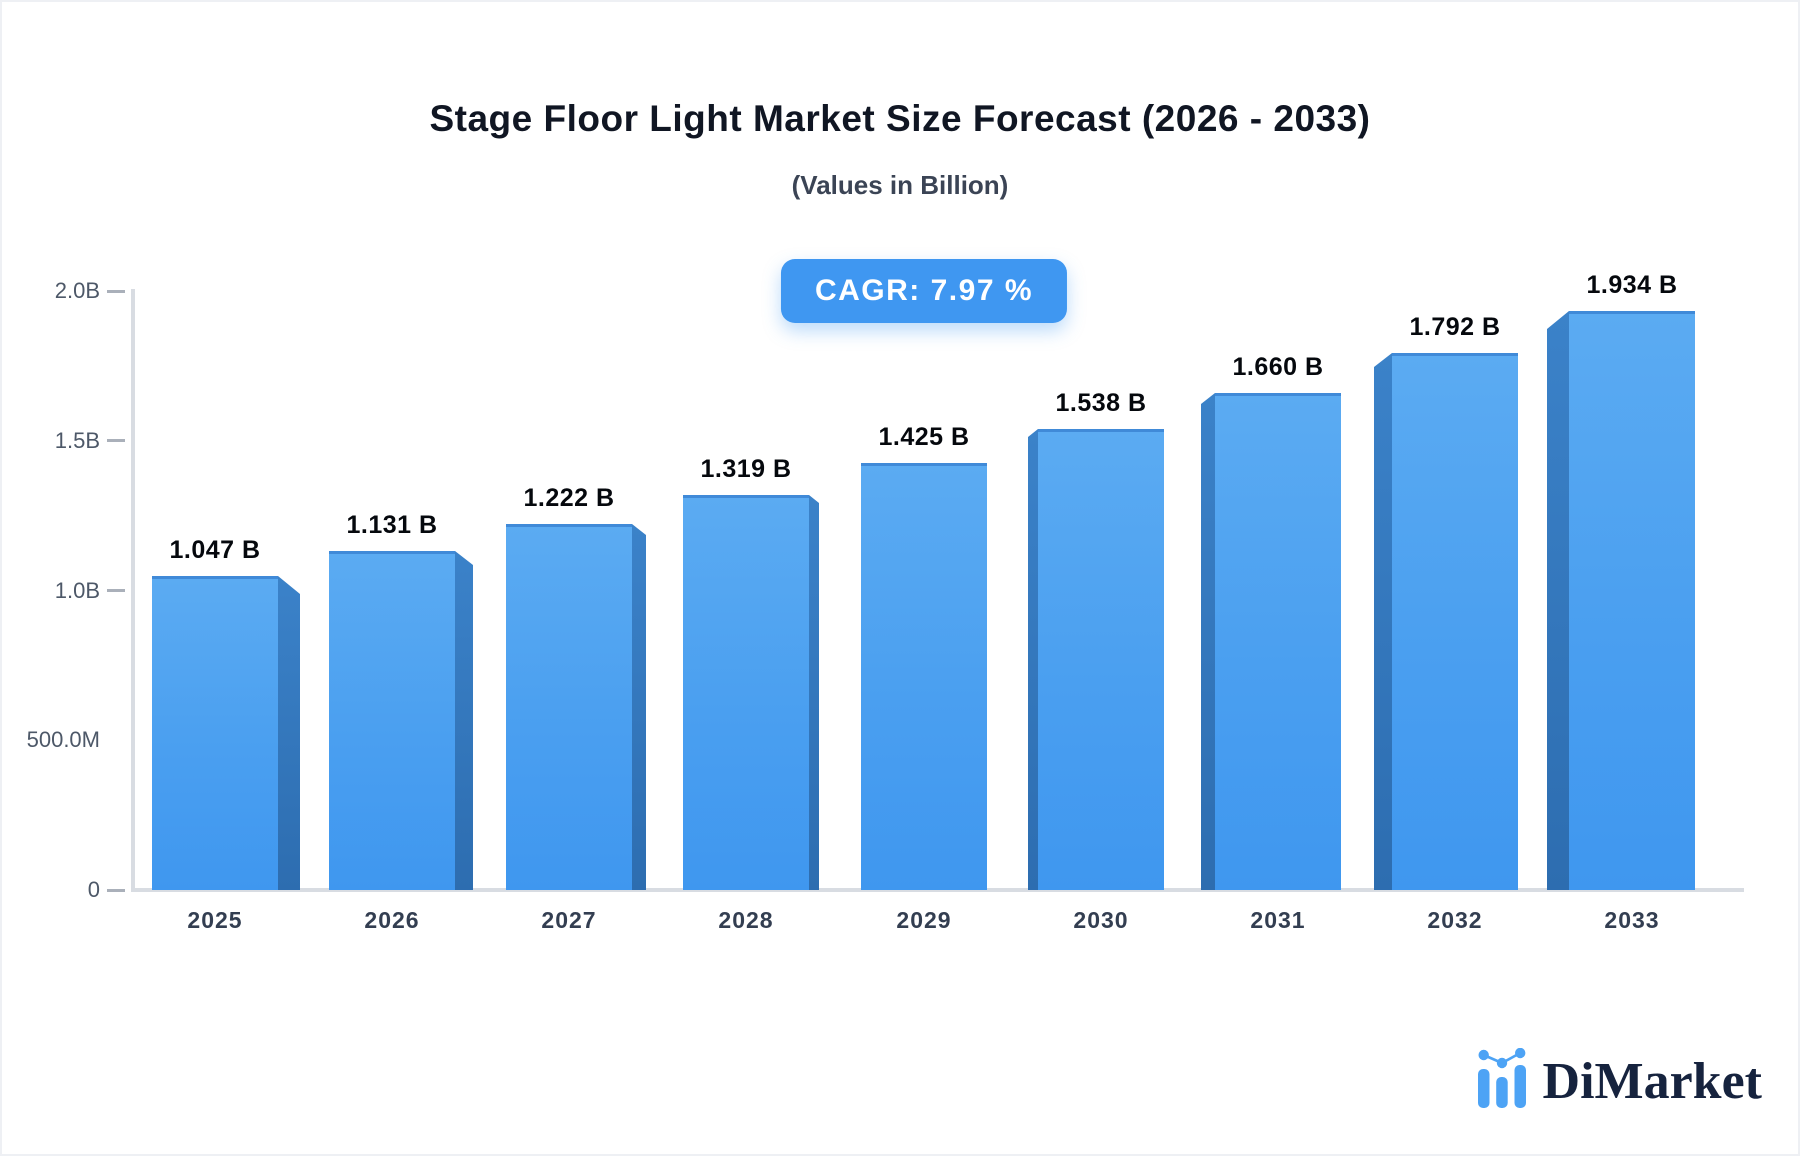 The width and height of the screenshot is (1800, 1156). I want to click on x-axis-label: 2032, so click(1455, 920).